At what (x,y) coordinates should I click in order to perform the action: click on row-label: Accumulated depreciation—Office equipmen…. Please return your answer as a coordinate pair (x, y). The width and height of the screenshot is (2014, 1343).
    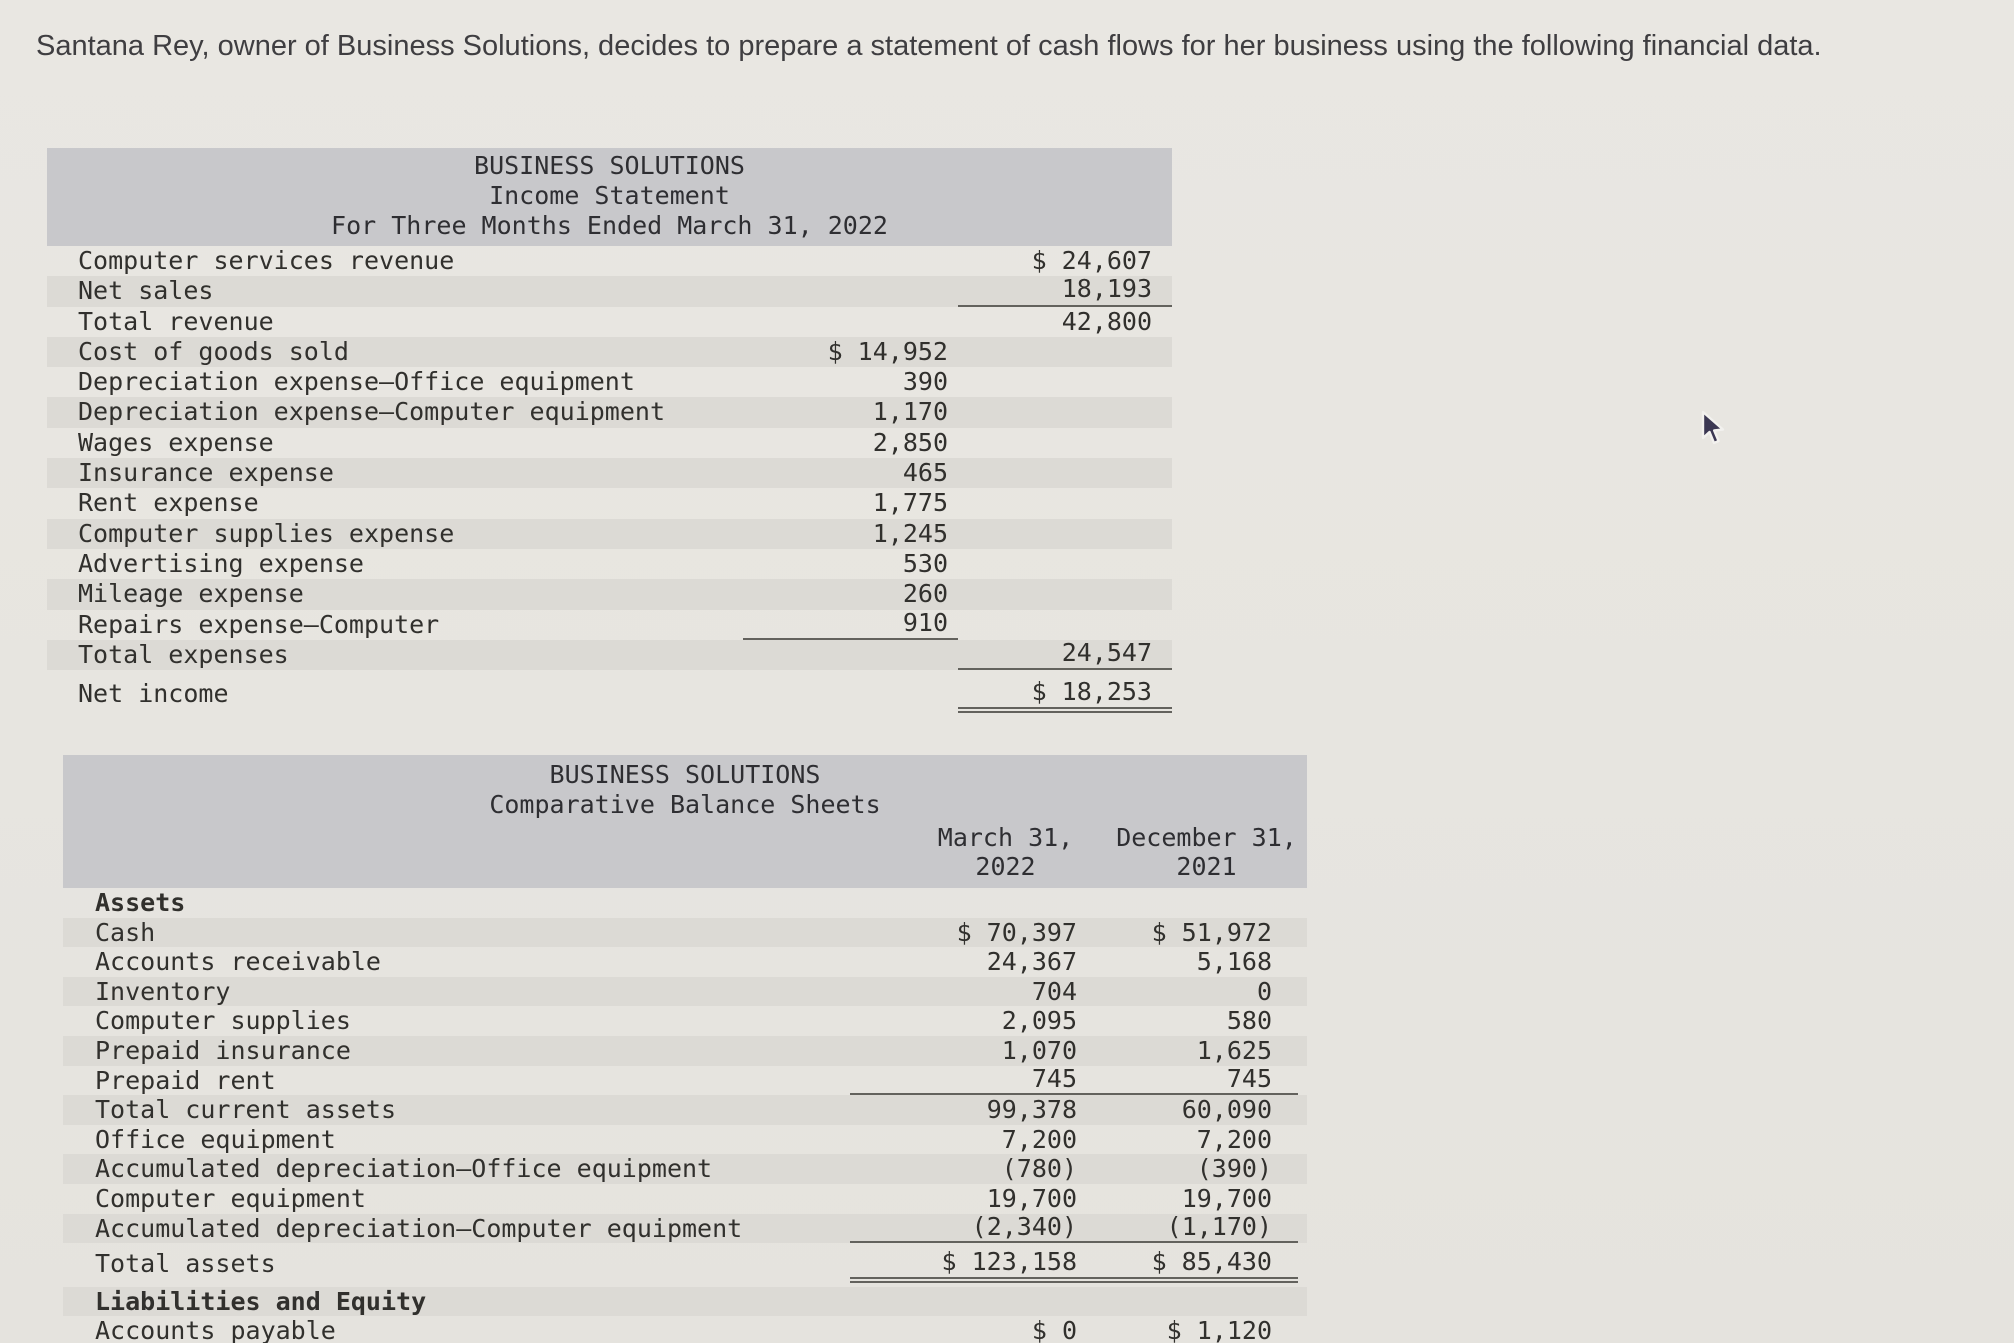
    Looking at the image, I should click on (404, 1169).